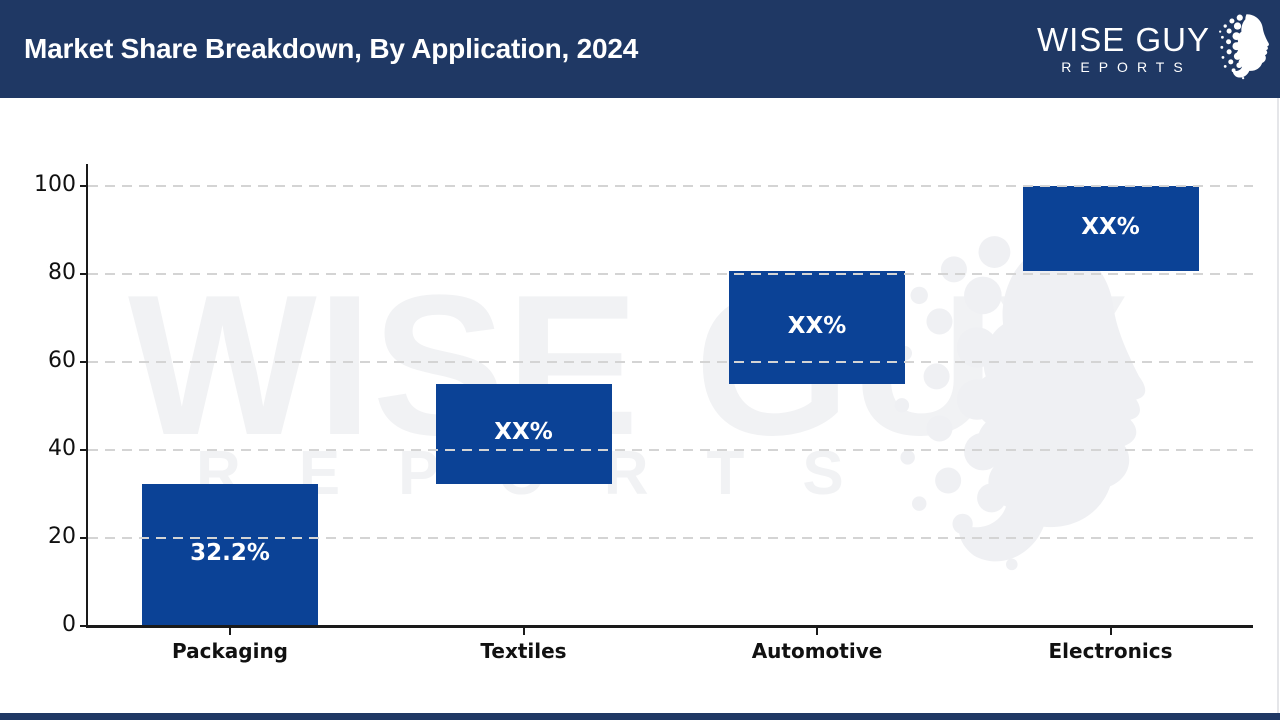  Describe the element at coordinates (1110, 631) in the screenshot. I see `x-tick-mark-electronics` at that location.